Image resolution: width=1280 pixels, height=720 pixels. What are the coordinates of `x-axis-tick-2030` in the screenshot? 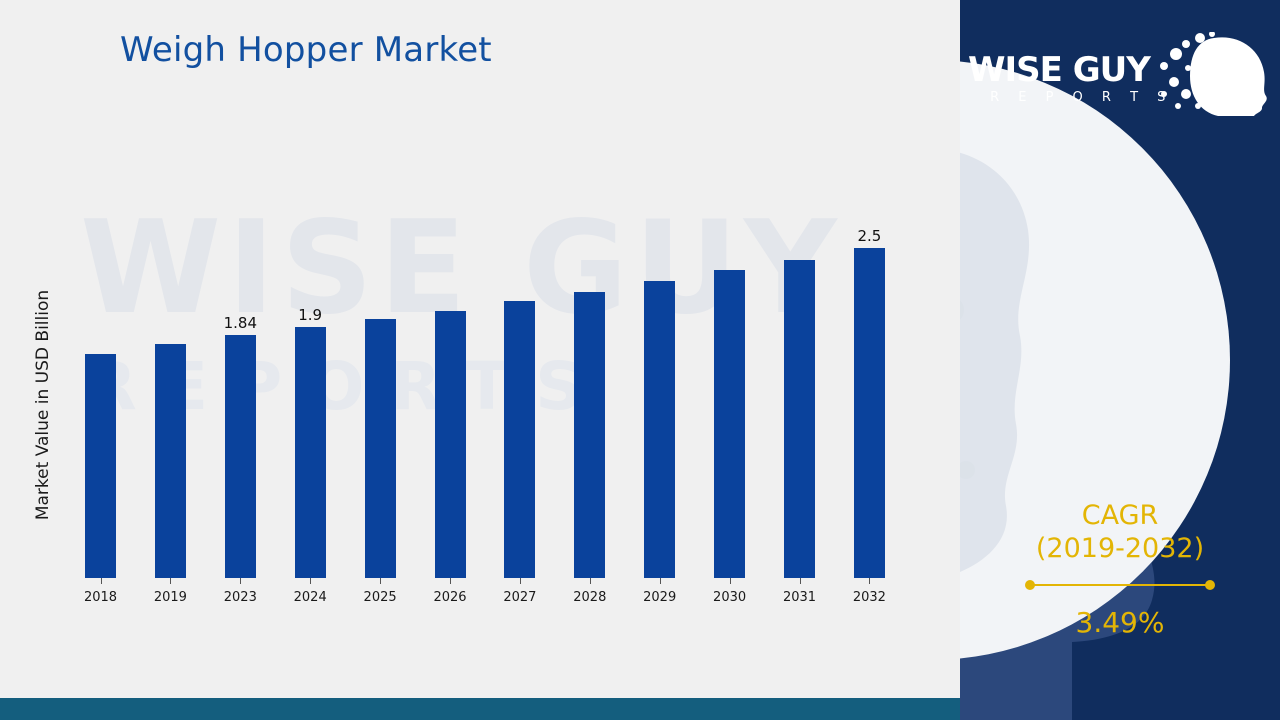 It's located at (730, 581).